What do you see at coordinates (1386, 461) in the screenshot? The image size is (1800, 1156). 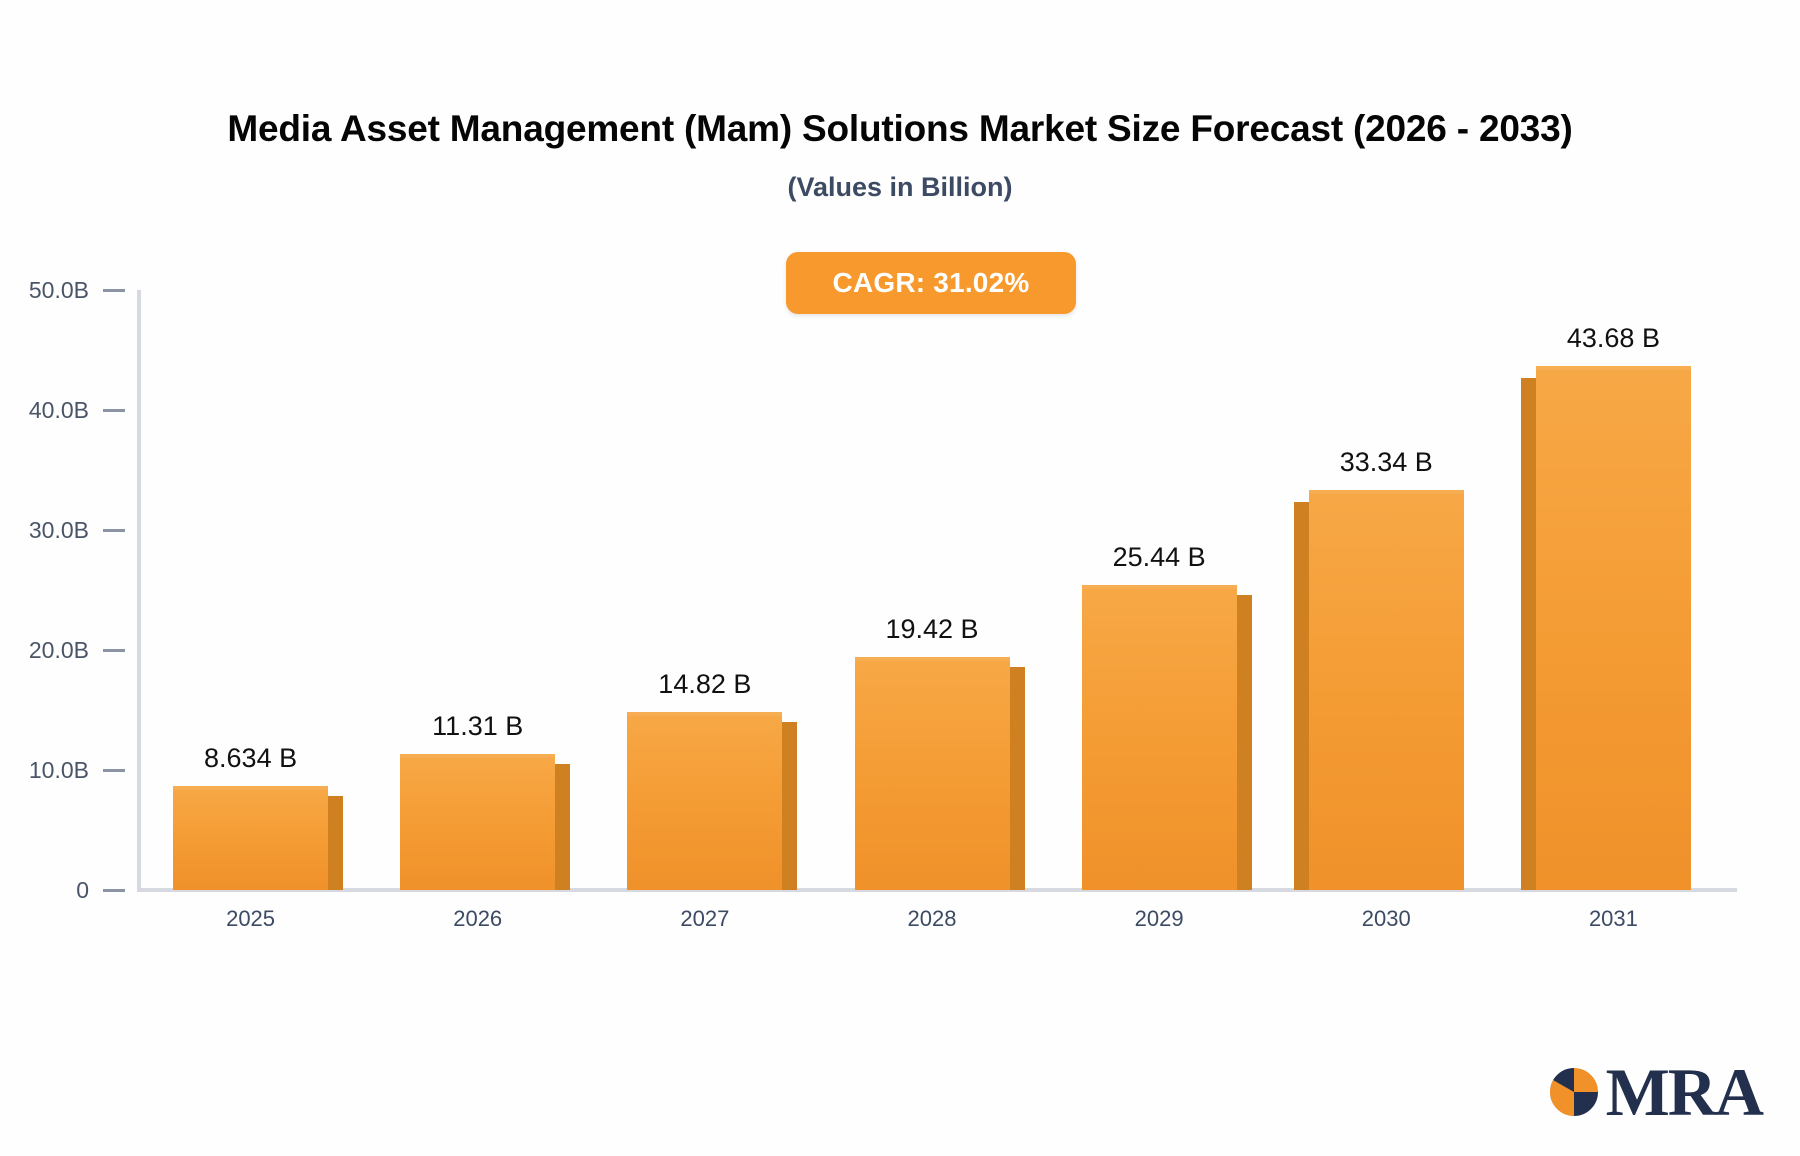 I see `bar-value-label: 33.34 B` at bounding box center [1386, 461].